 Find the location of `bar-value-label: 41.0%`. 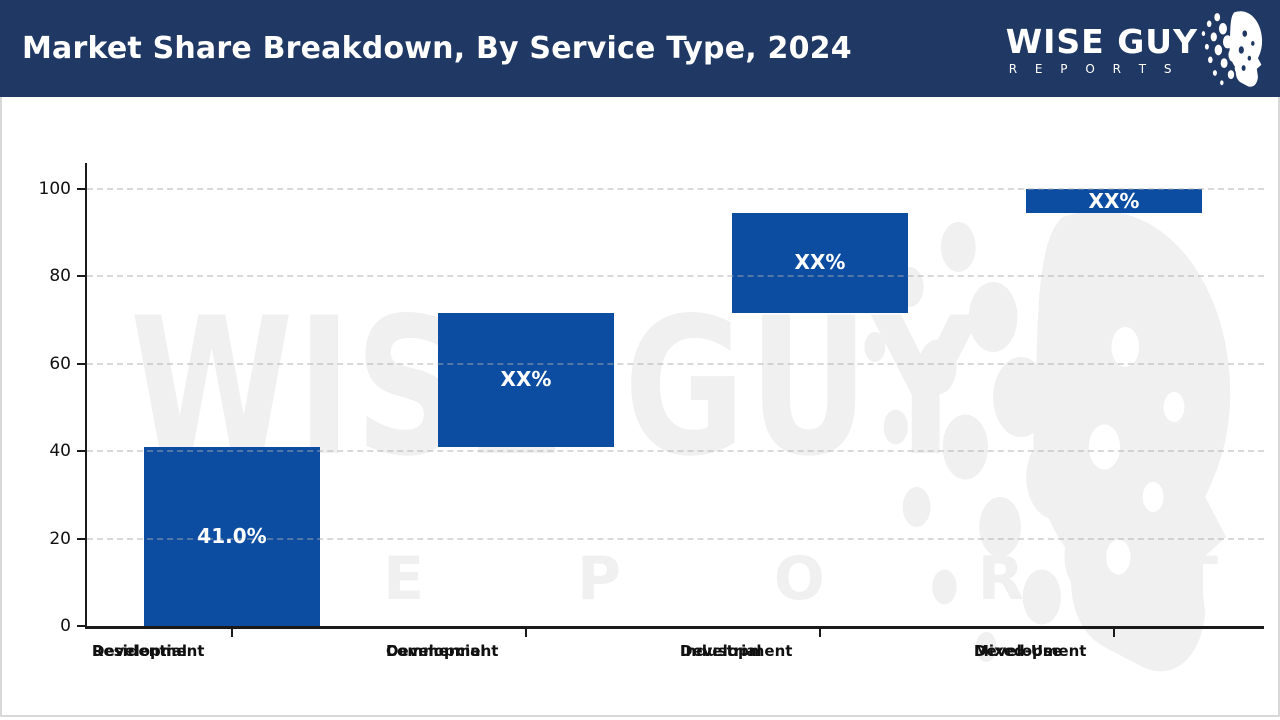

bar-value-label: 41.0% is located at coordinates (232, 535).